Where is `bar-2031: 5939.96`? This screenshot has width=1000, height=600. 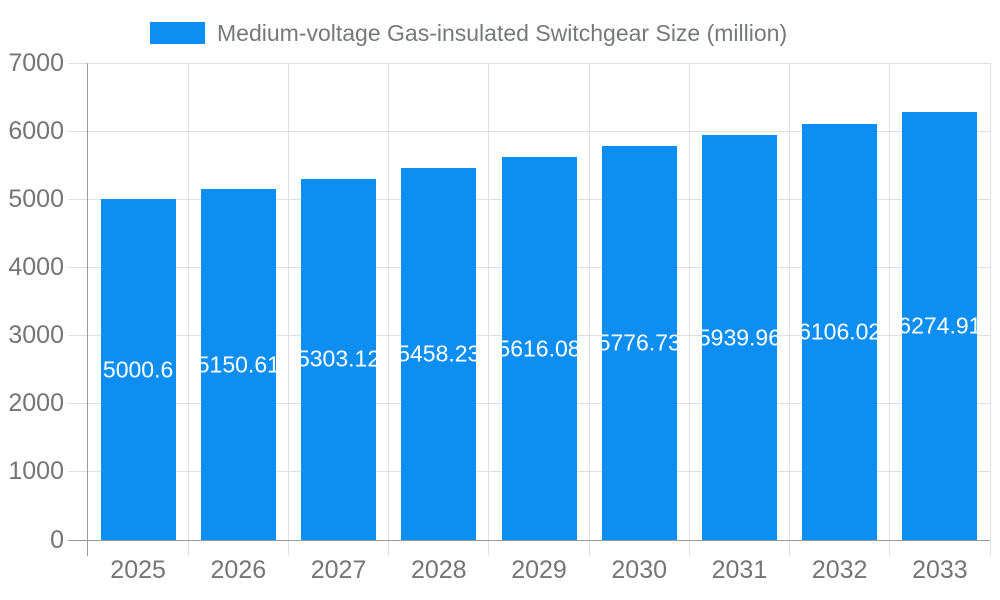
bar-2031: 5939.96 is located at coordinates (739, 337).